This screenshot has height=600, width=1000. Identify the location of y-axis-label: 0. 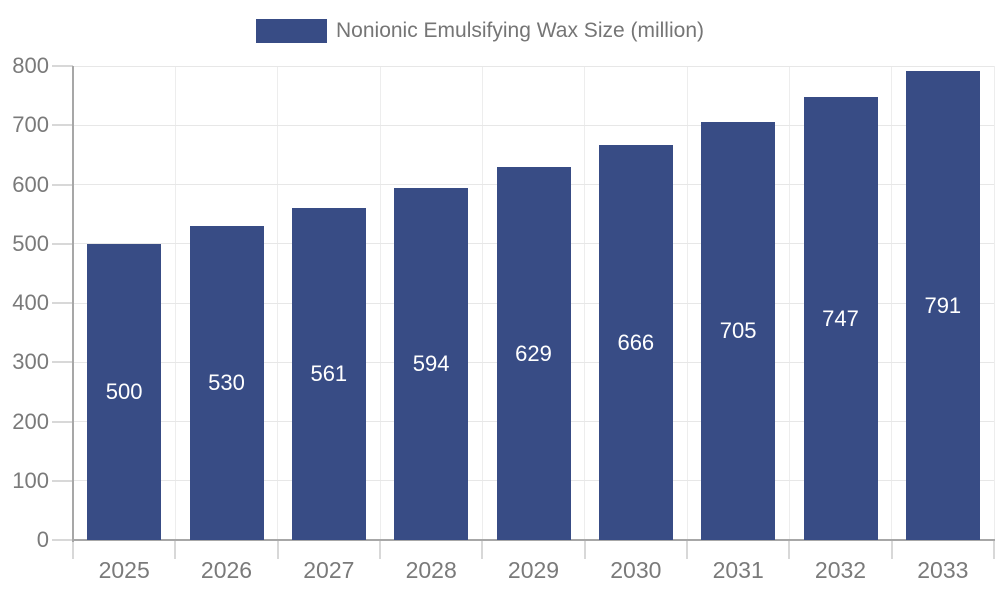
(42, 539).